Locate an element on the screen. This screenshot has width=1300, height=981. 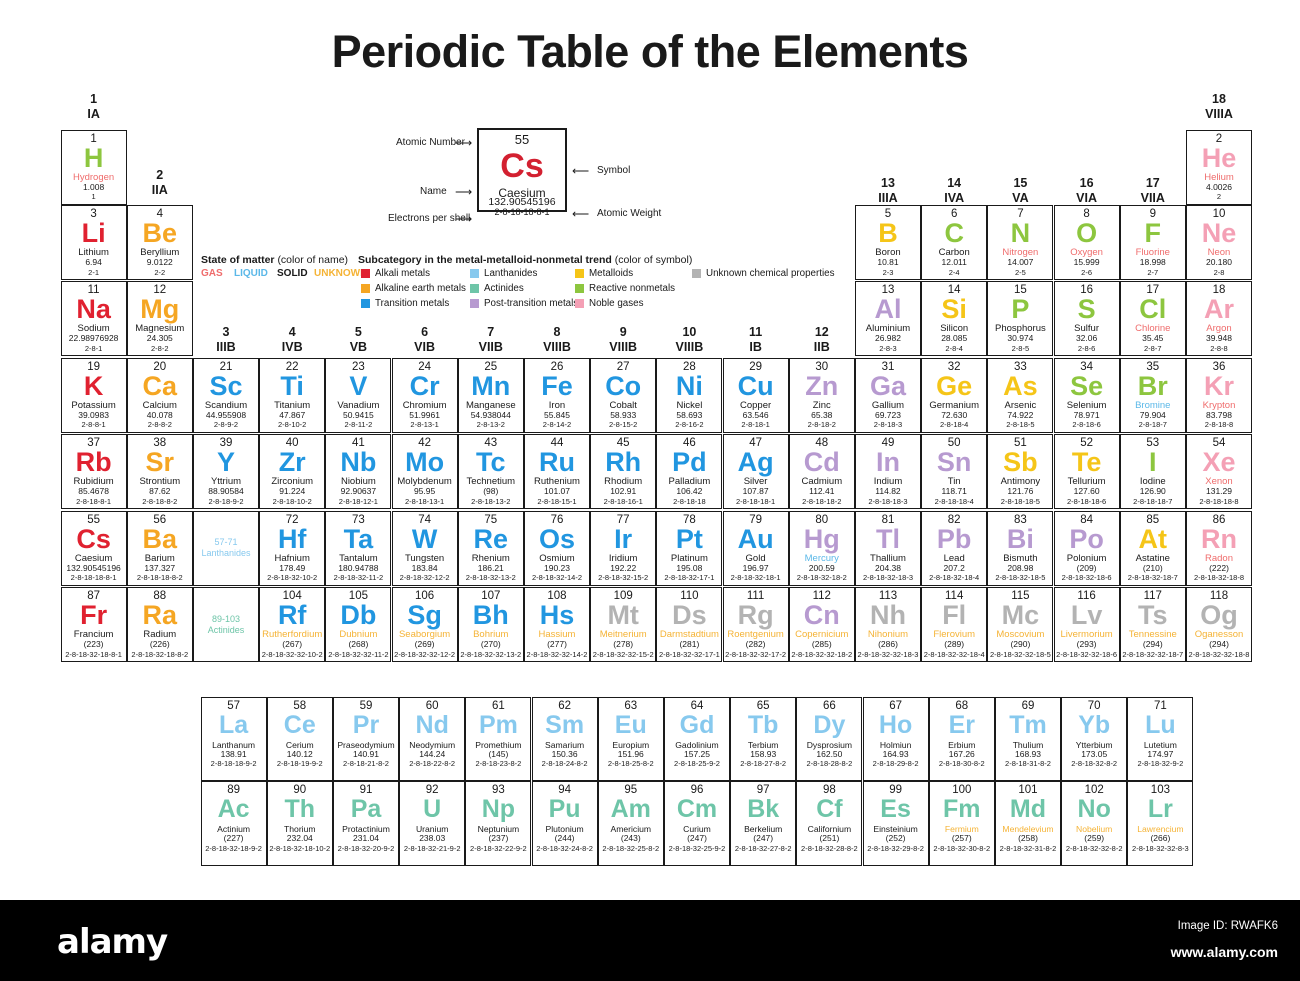
element-cell-kr: 36 Kr Krypton 83.798 2-8-18-8 is located at coordinates (1219, 395).